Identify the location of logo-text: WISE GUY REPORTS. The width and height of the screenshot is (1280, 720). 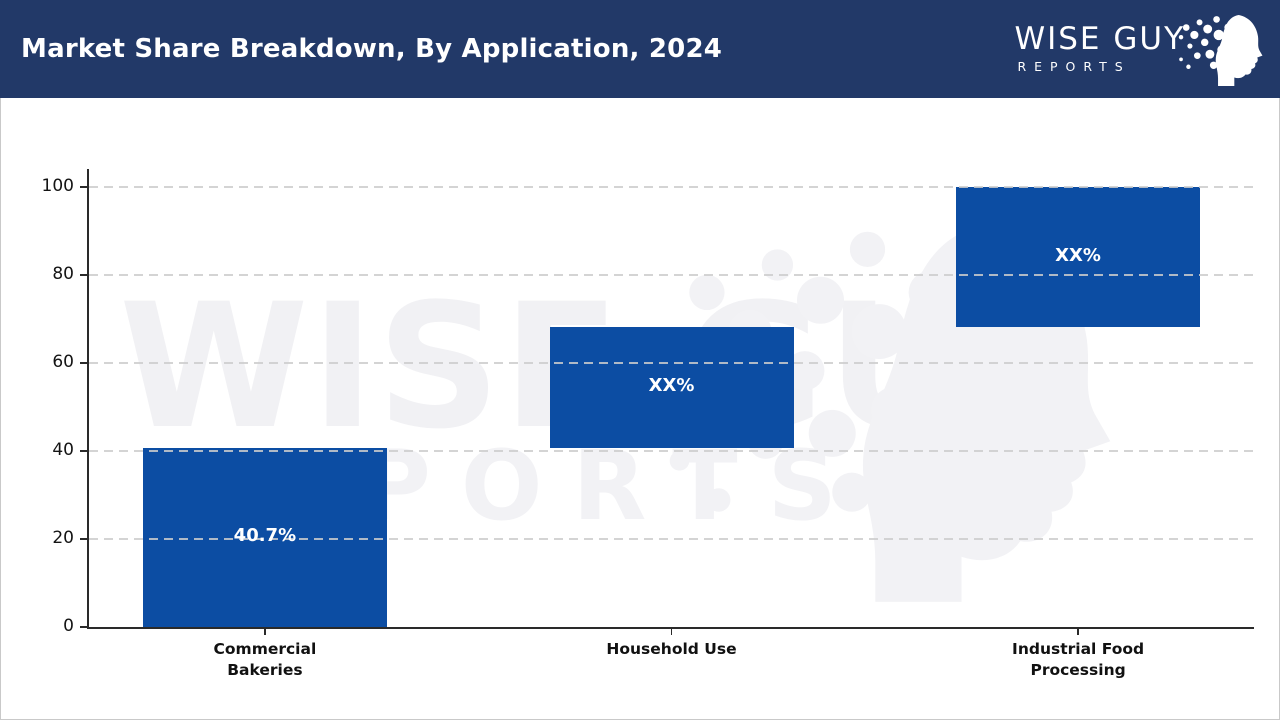
(1099, 48).